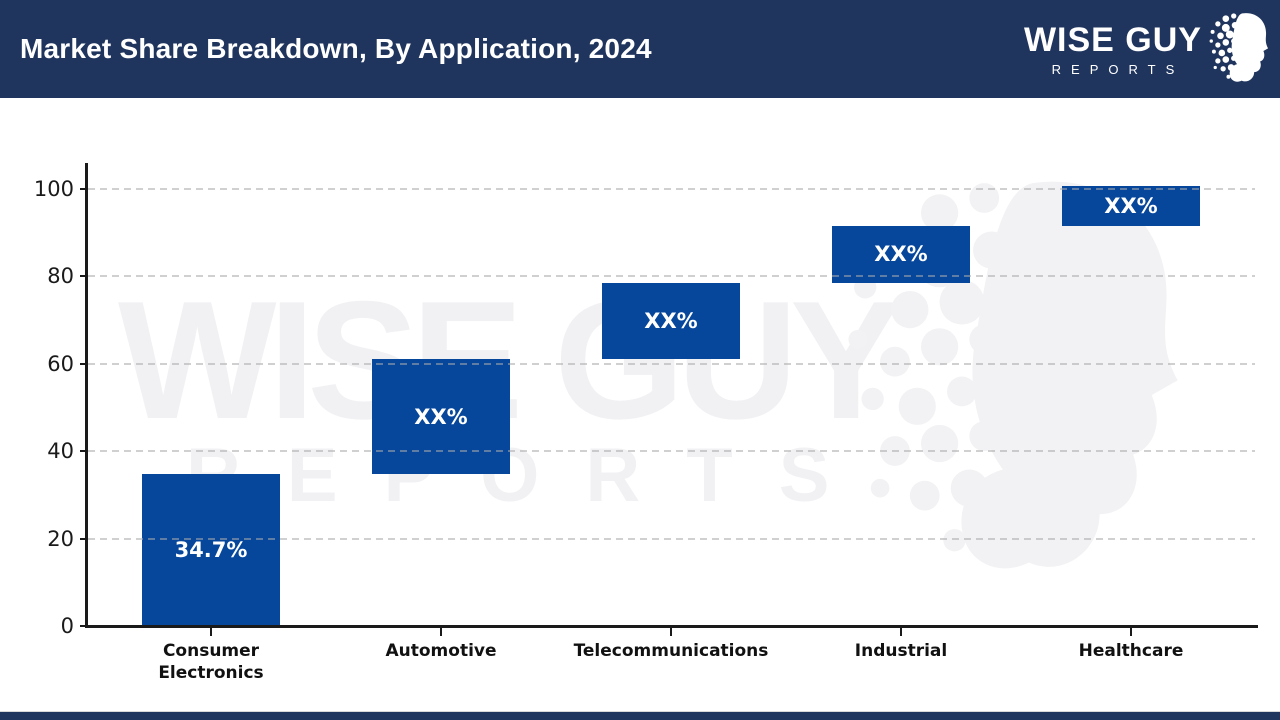  Describe the element at coordinates (67, 626) in the screenshot. I see `y-tick-label: 0` at that location.